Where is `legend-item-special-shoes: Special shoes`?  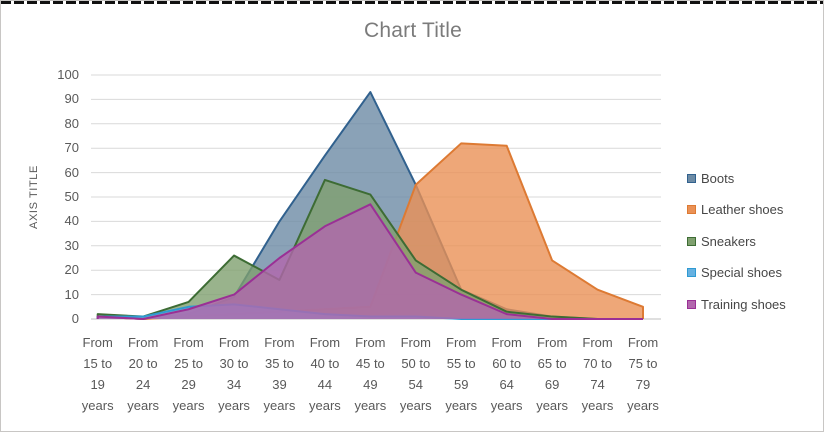 legend-item-special-shoes: Special shoes is located at coordinates (734, 273).